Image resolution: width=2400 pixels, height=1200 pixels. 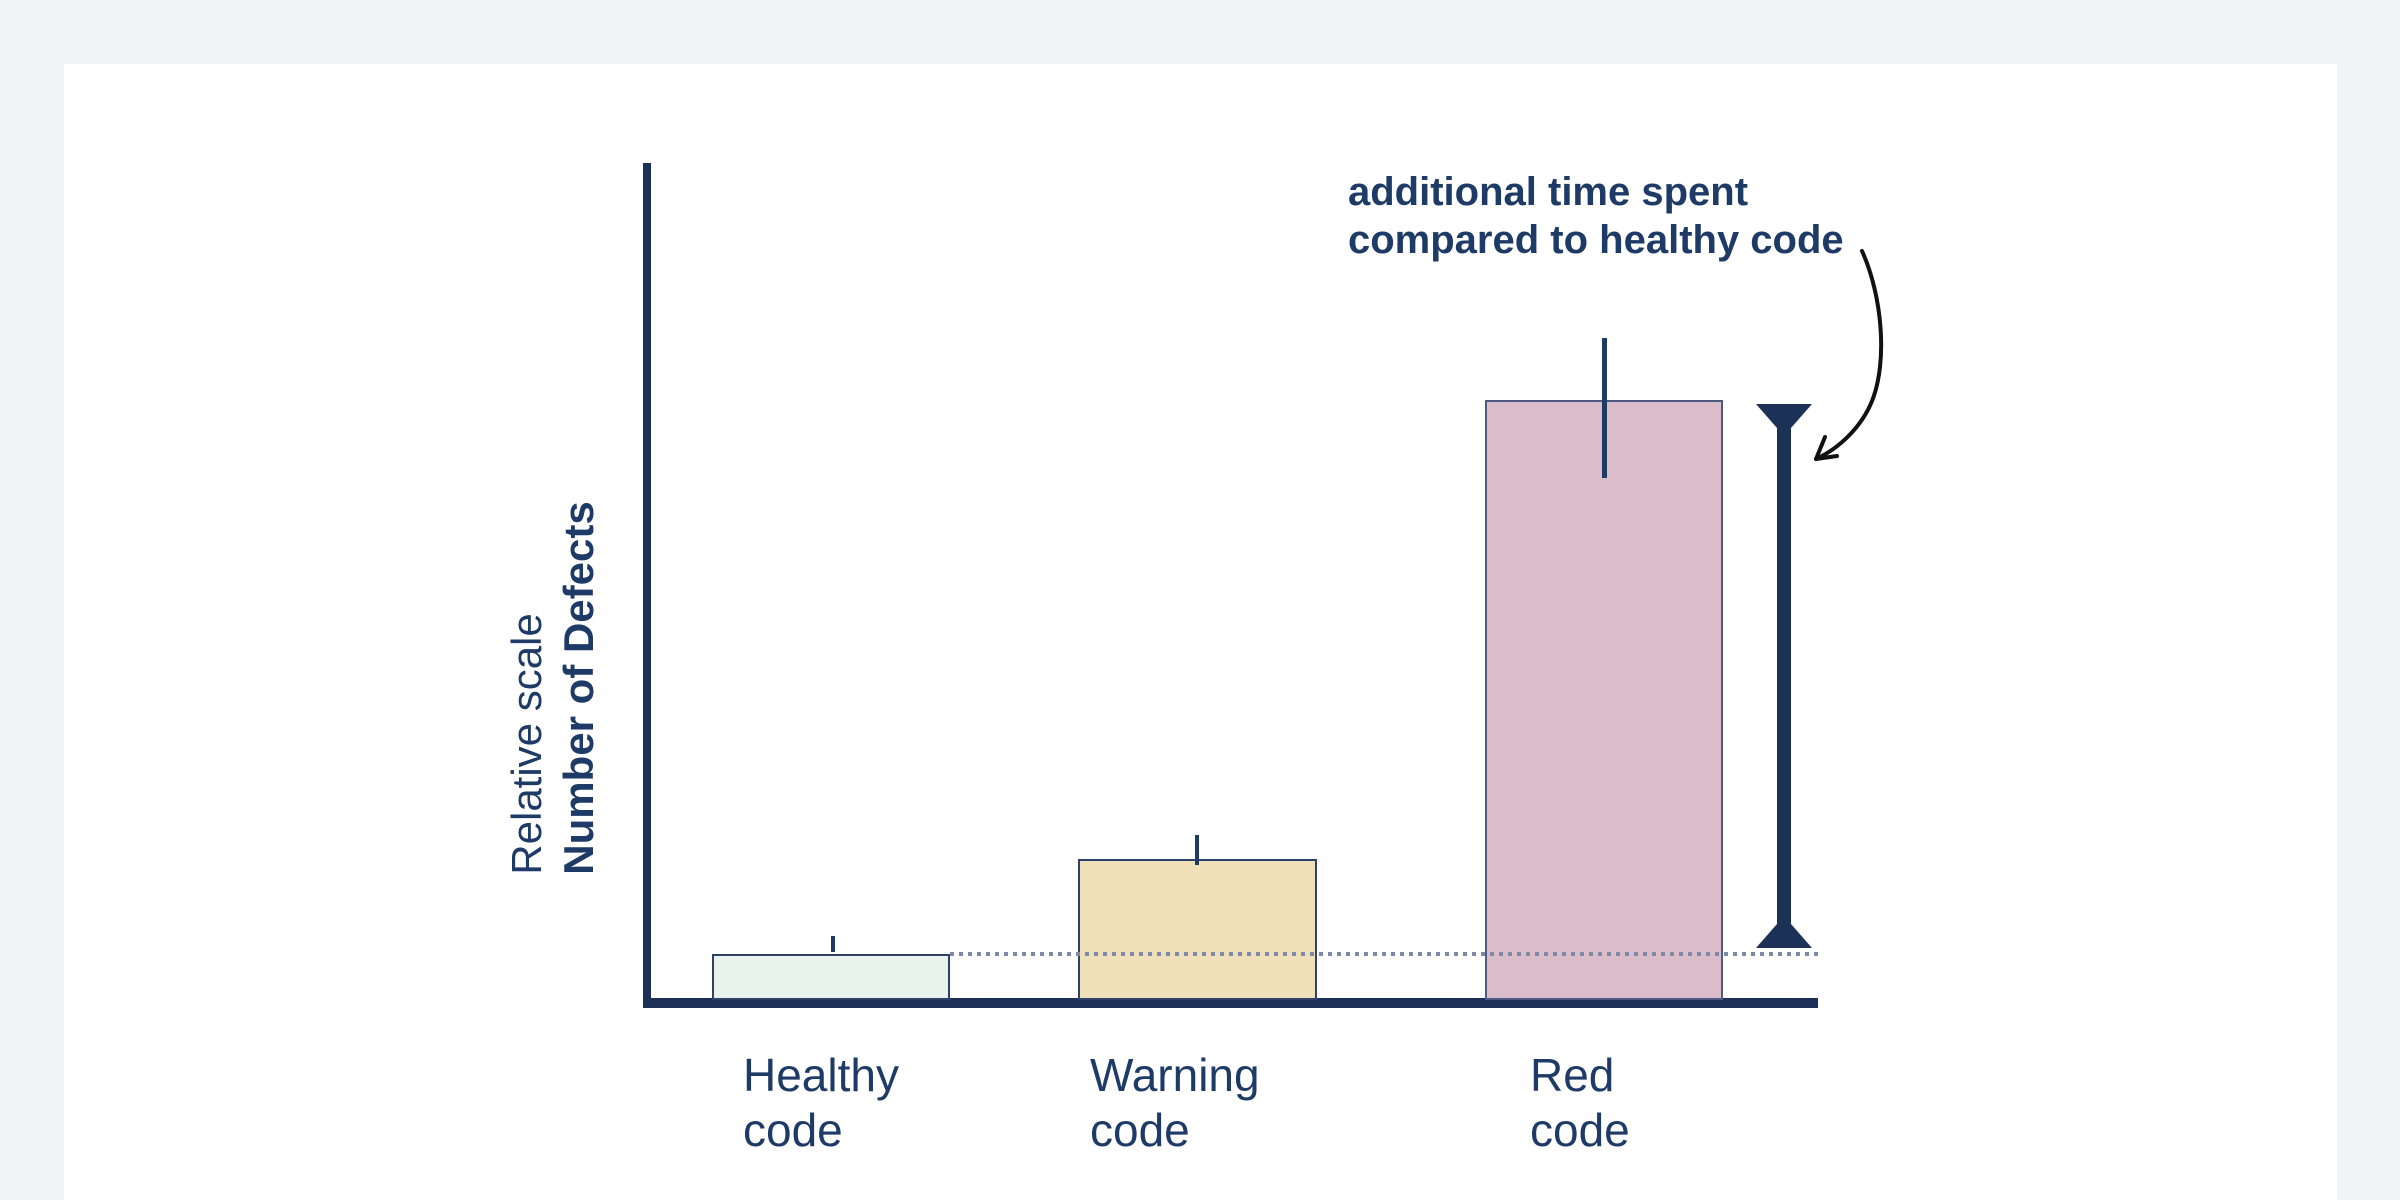 What do you see at coordinates (1596, 240) in the screenshot?
I see `annotation-line2: compared to healthy code` at bounding box center [1596, 240].